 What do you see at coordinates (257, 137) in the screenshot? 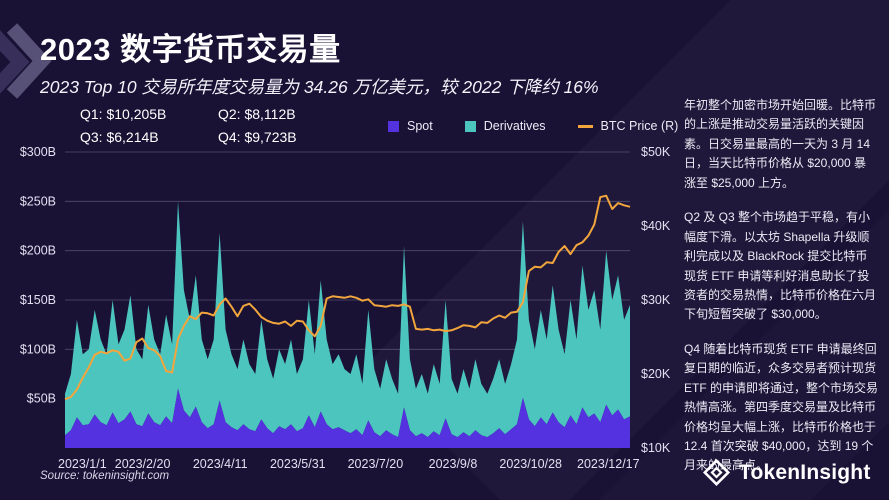
I see `stat-q4: Q4: $9,723B` at bounding box center [257, 137].